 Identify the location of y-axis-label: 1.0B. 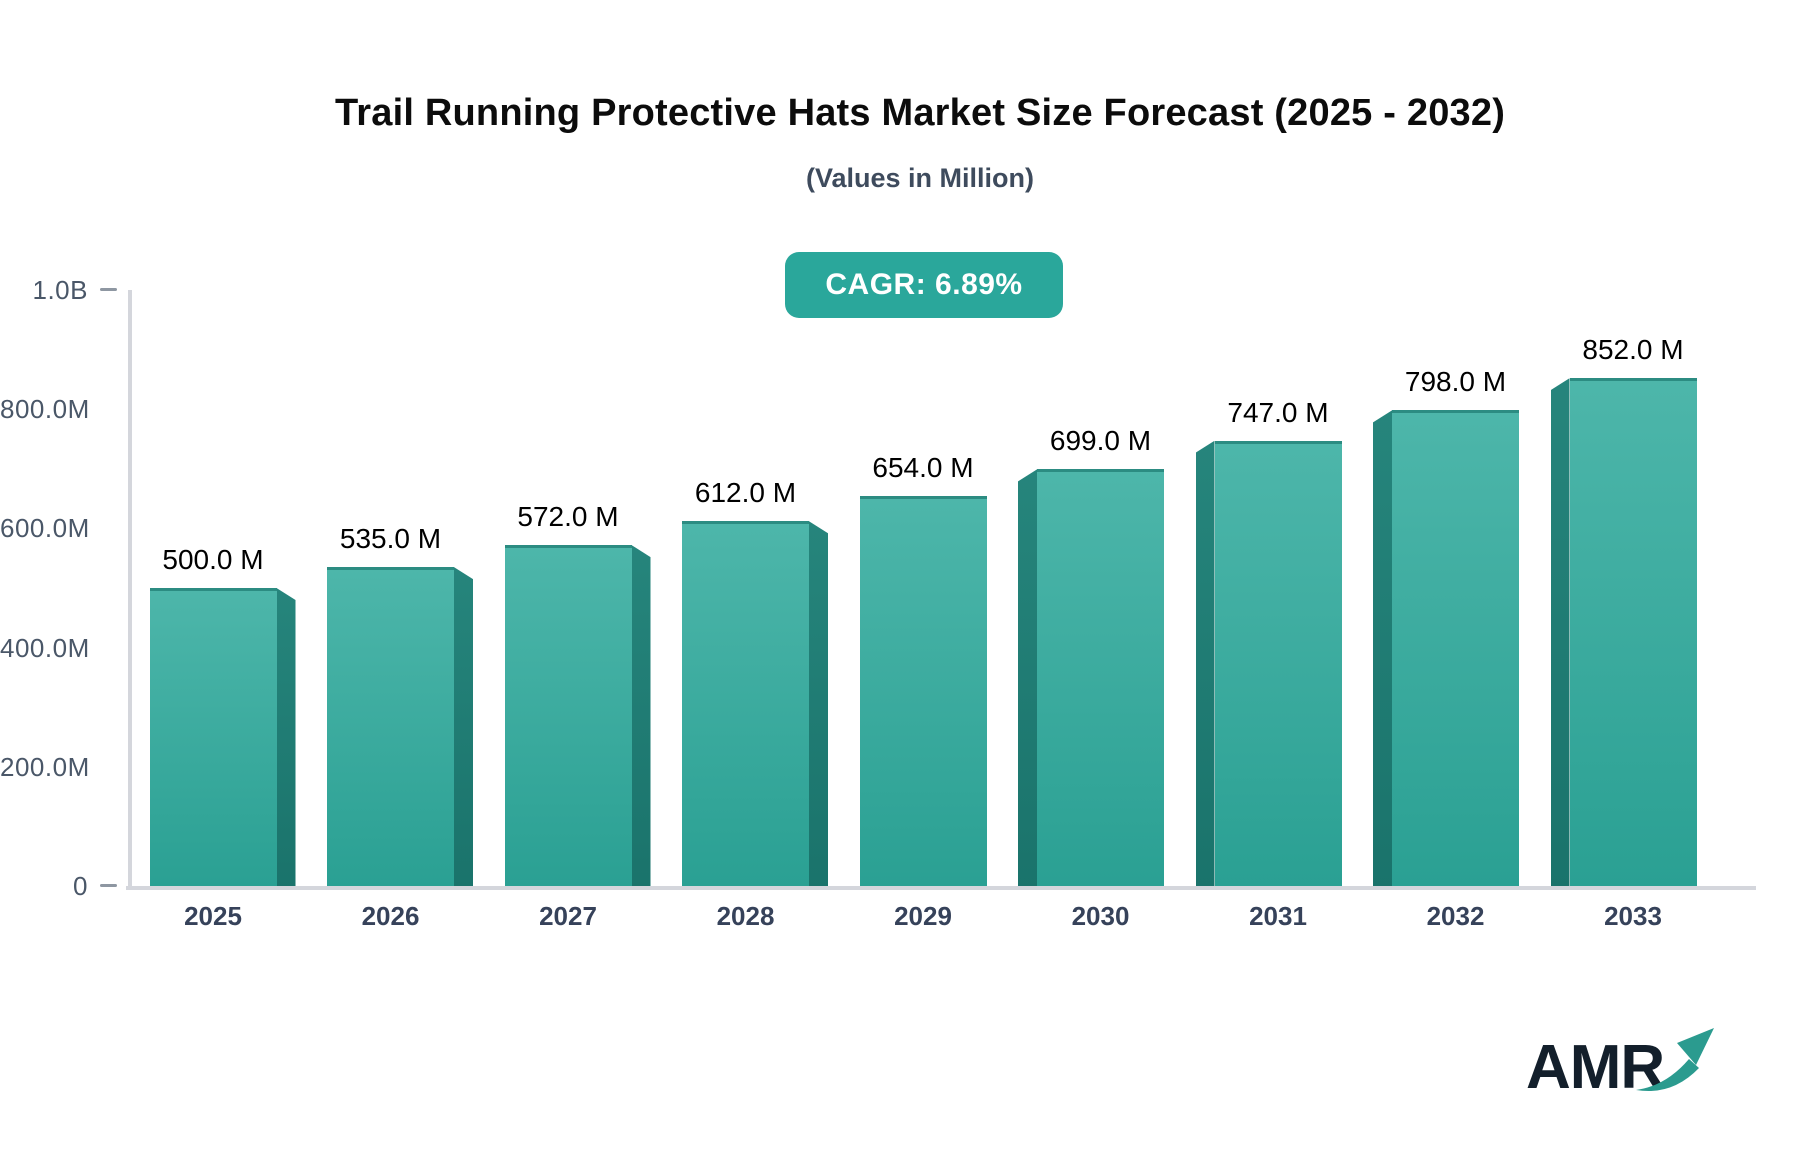
(60, 290).